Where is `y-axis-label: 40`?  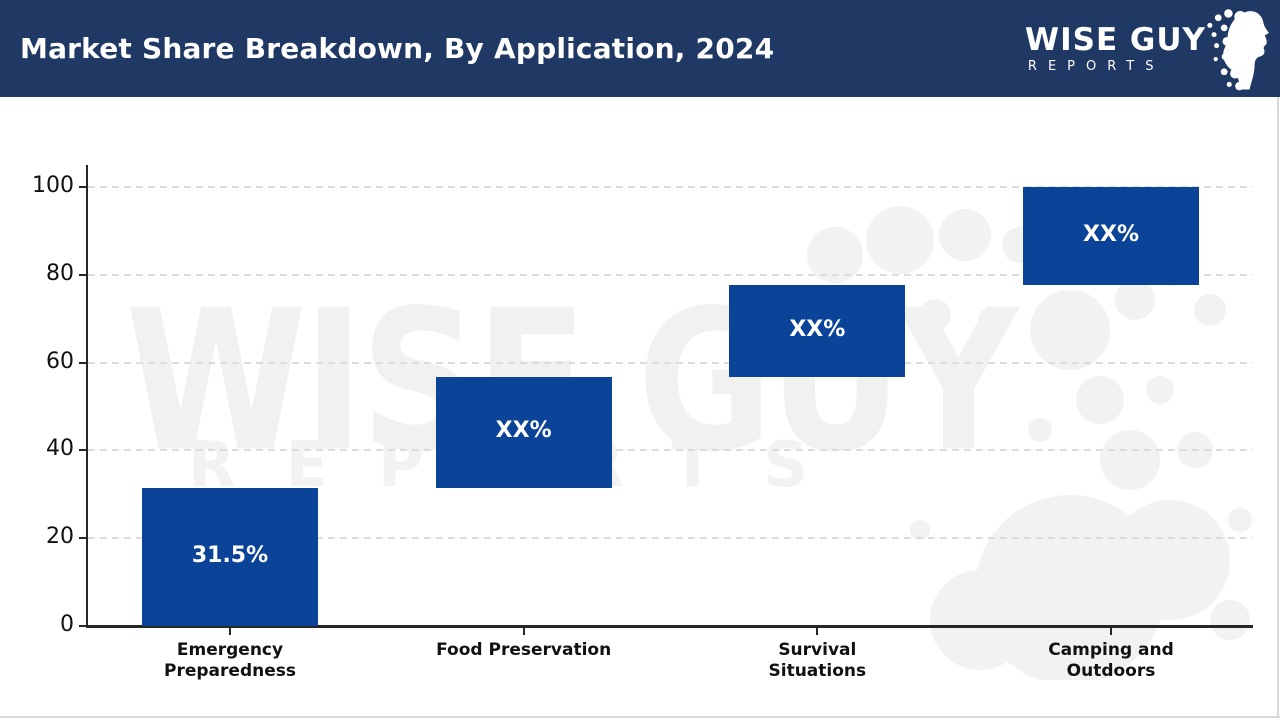
y-axis-label: 40 is located at coordinates (60, 449).